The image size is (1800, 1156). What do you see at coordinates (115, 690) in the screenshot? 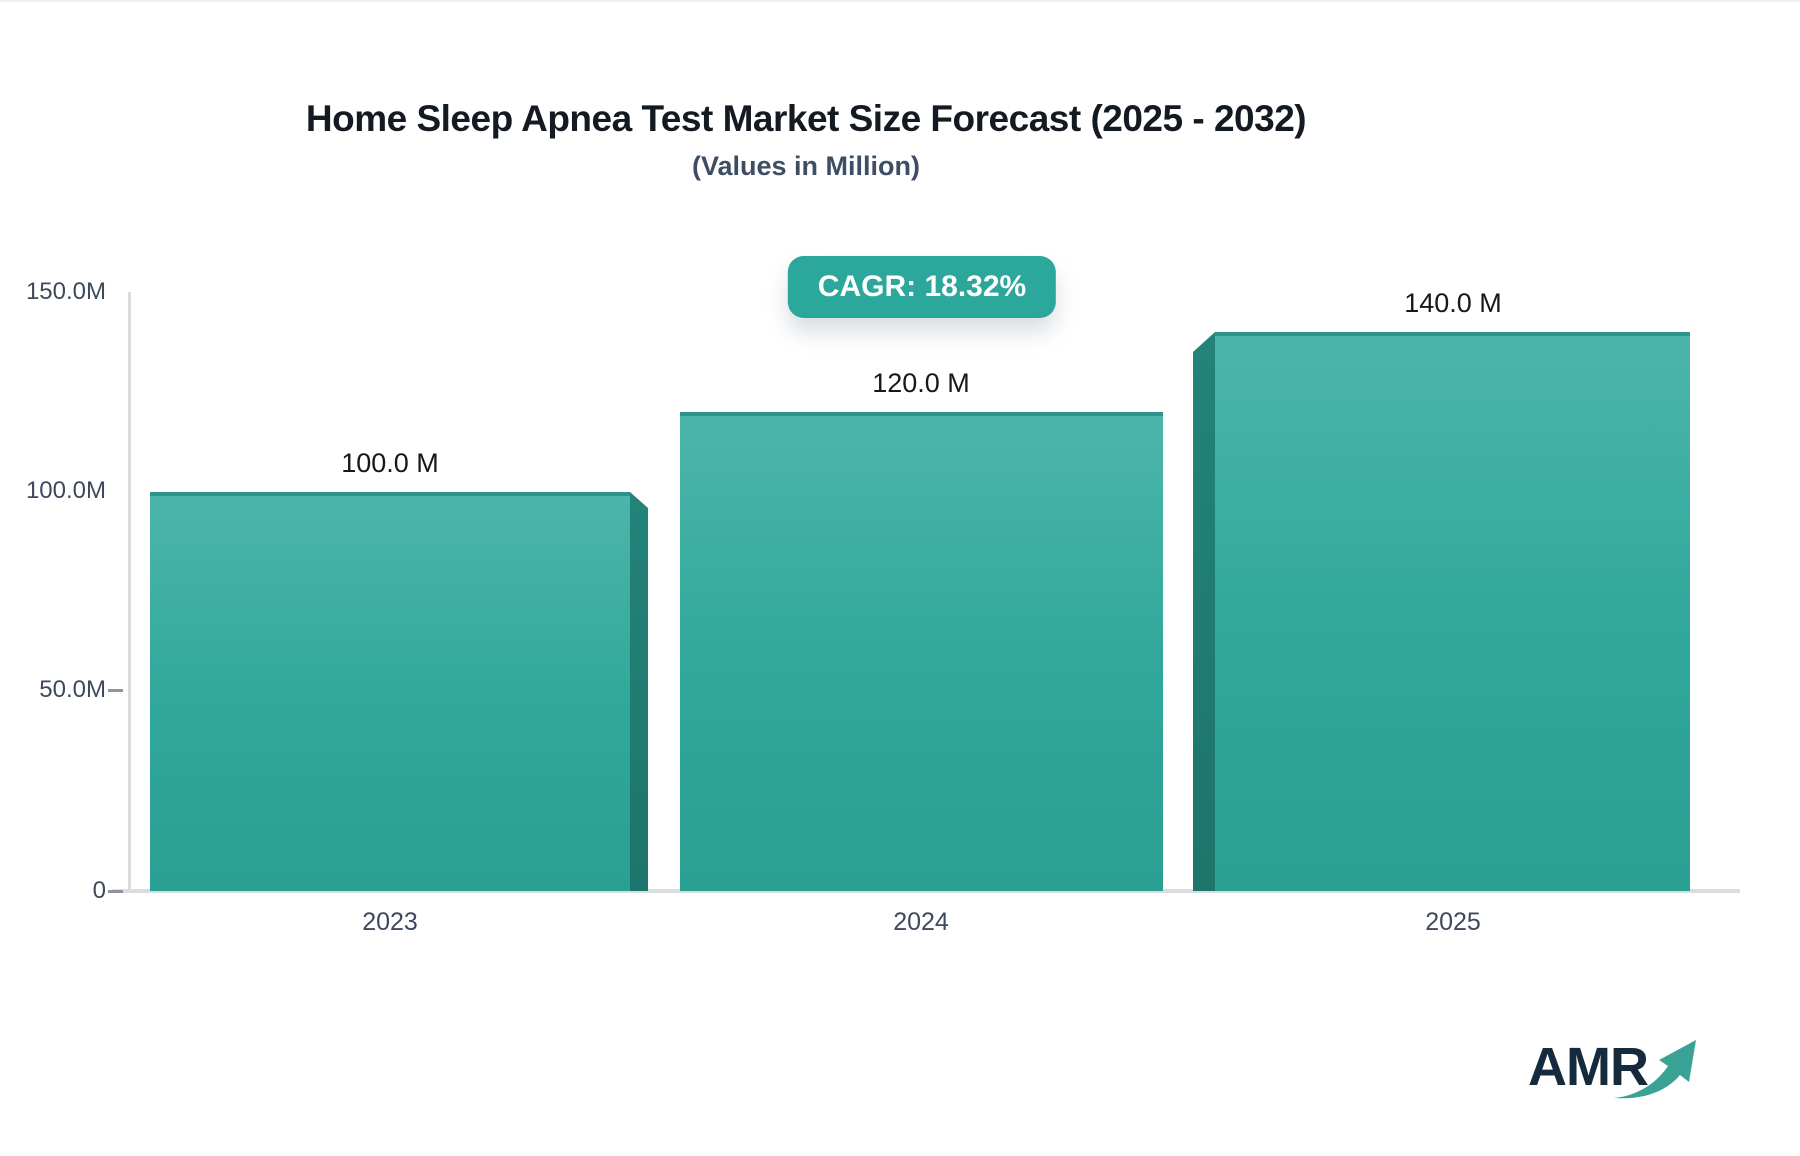
I see `y-tick-mark-50m` at bounding box center [115, 690].